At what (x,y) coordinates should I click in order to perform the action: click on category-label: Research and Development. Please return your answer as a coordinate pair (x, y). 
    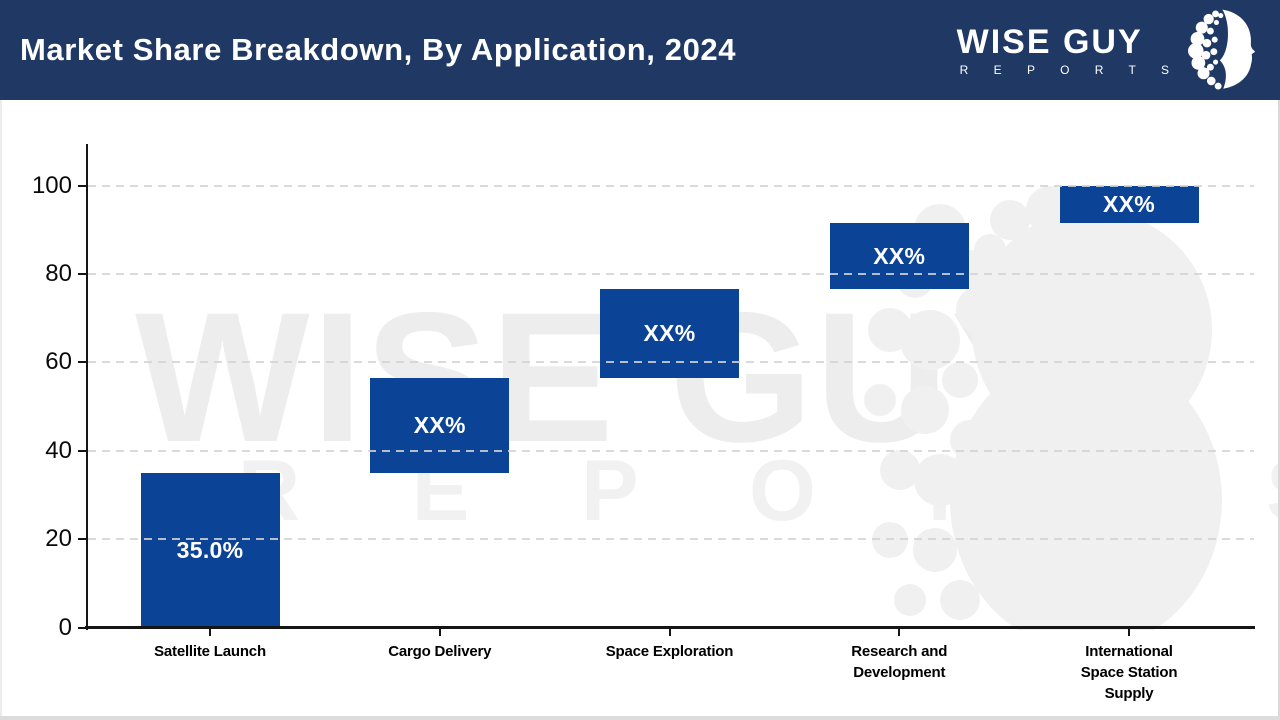
    Looking at the image, I should click on (899, 662).